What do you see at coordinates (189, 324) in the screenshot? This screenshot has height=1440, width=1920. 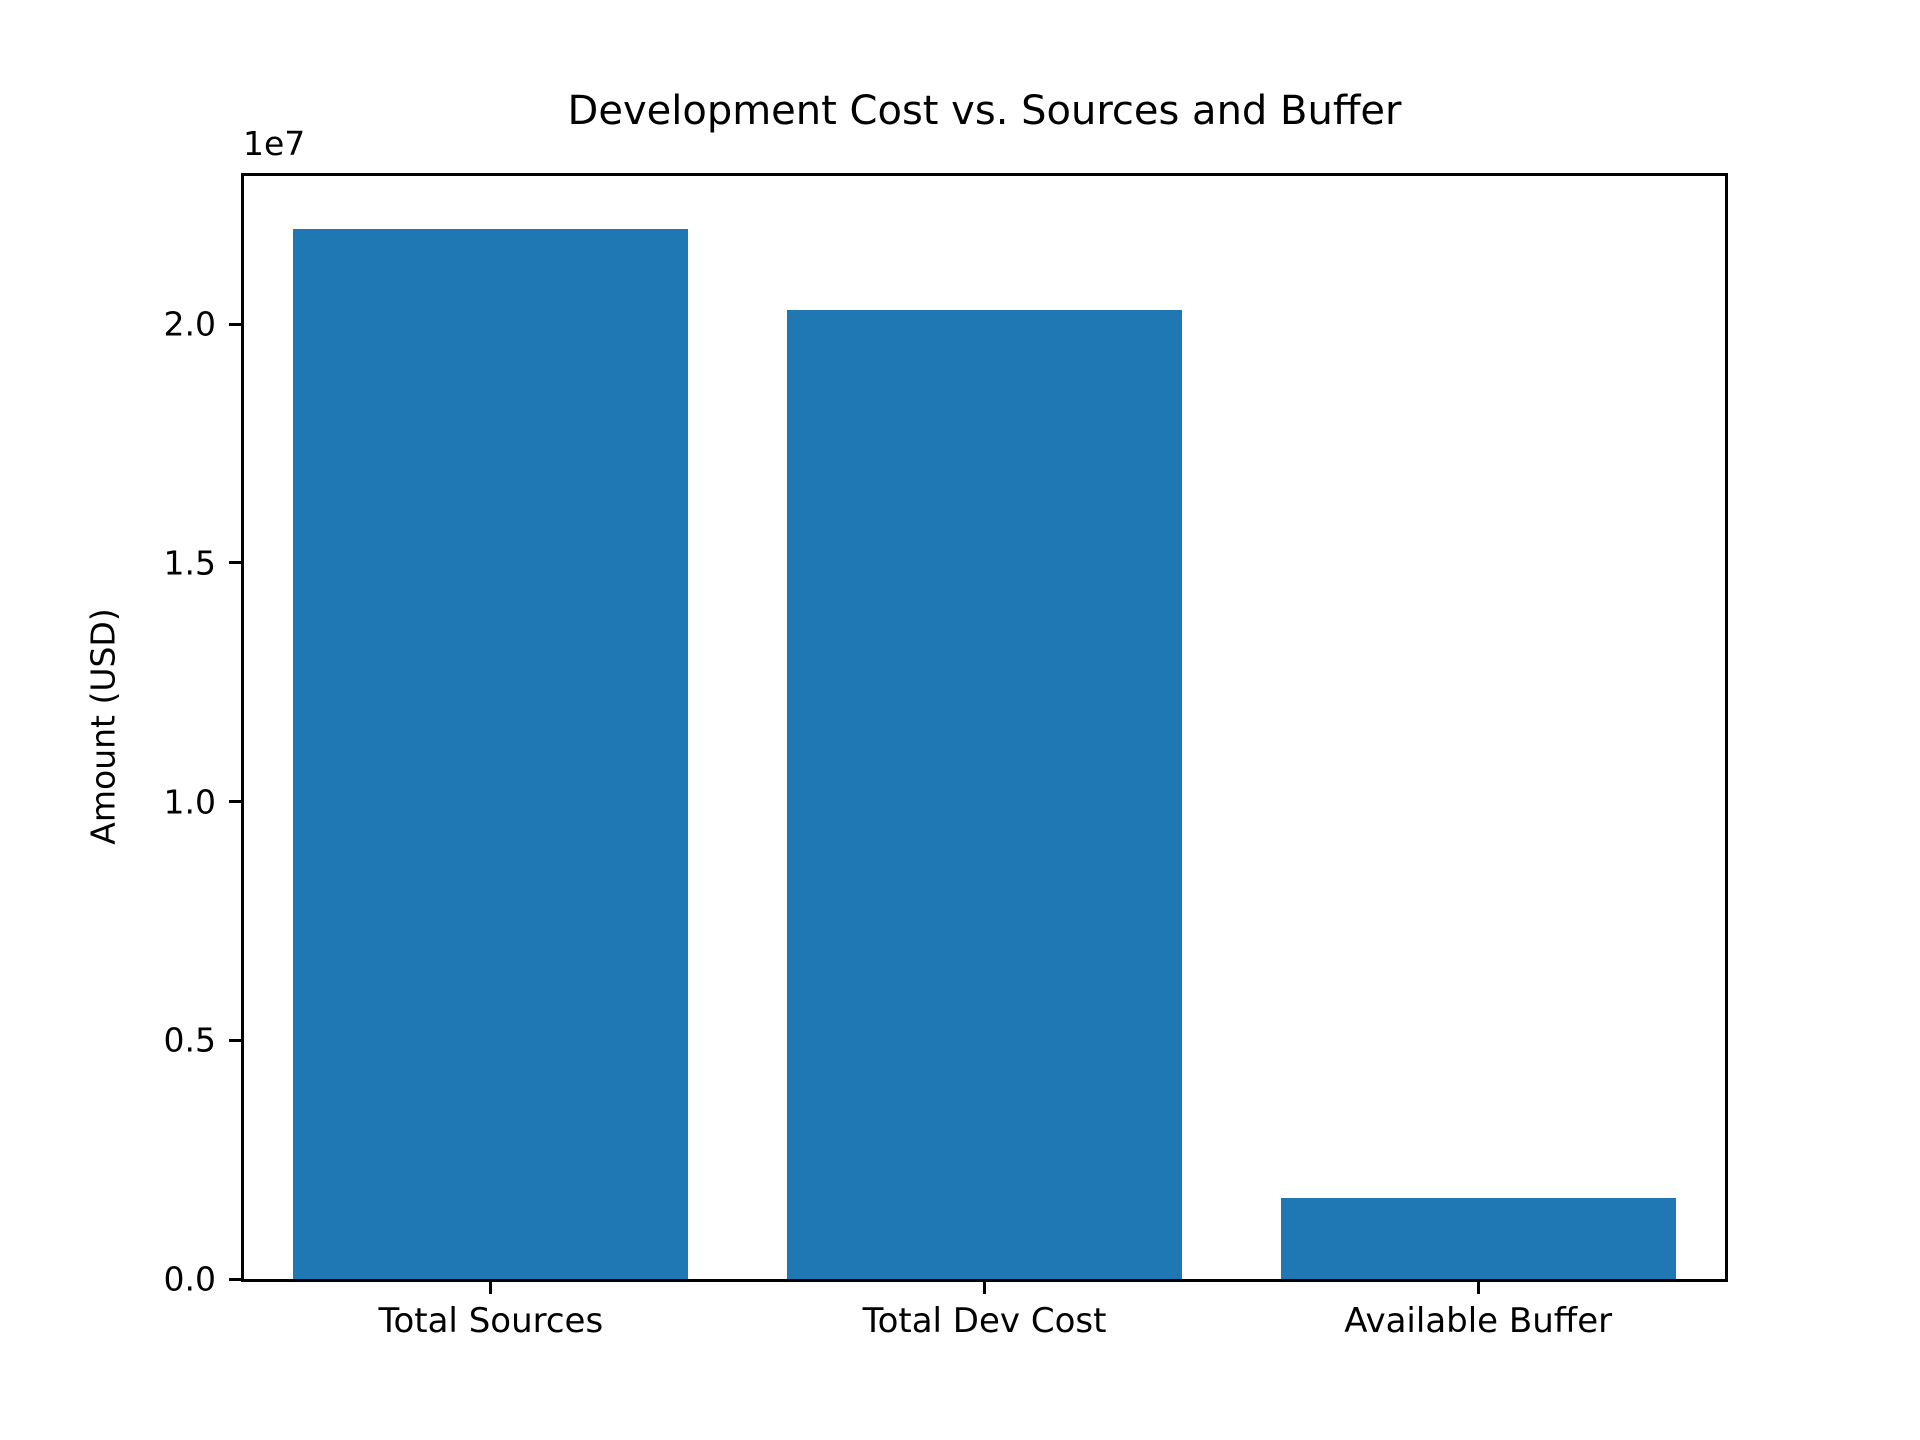 I see `y-tick-label-2.0: 2.0` at bounding box center [189, 324].